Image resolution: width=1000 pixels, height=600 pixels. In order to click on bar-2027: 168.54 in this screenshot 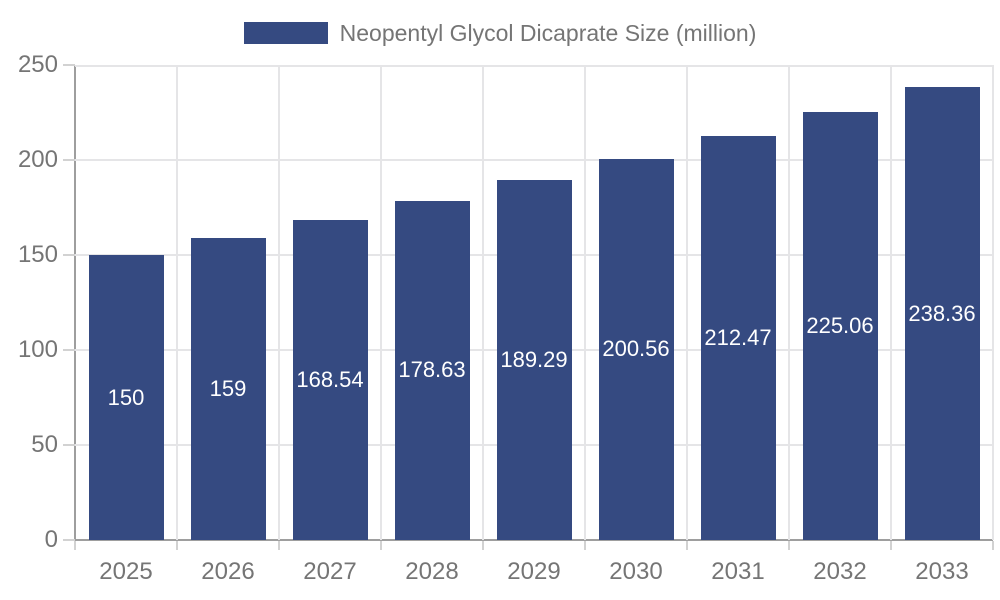, I will do `click(330, 379)`.